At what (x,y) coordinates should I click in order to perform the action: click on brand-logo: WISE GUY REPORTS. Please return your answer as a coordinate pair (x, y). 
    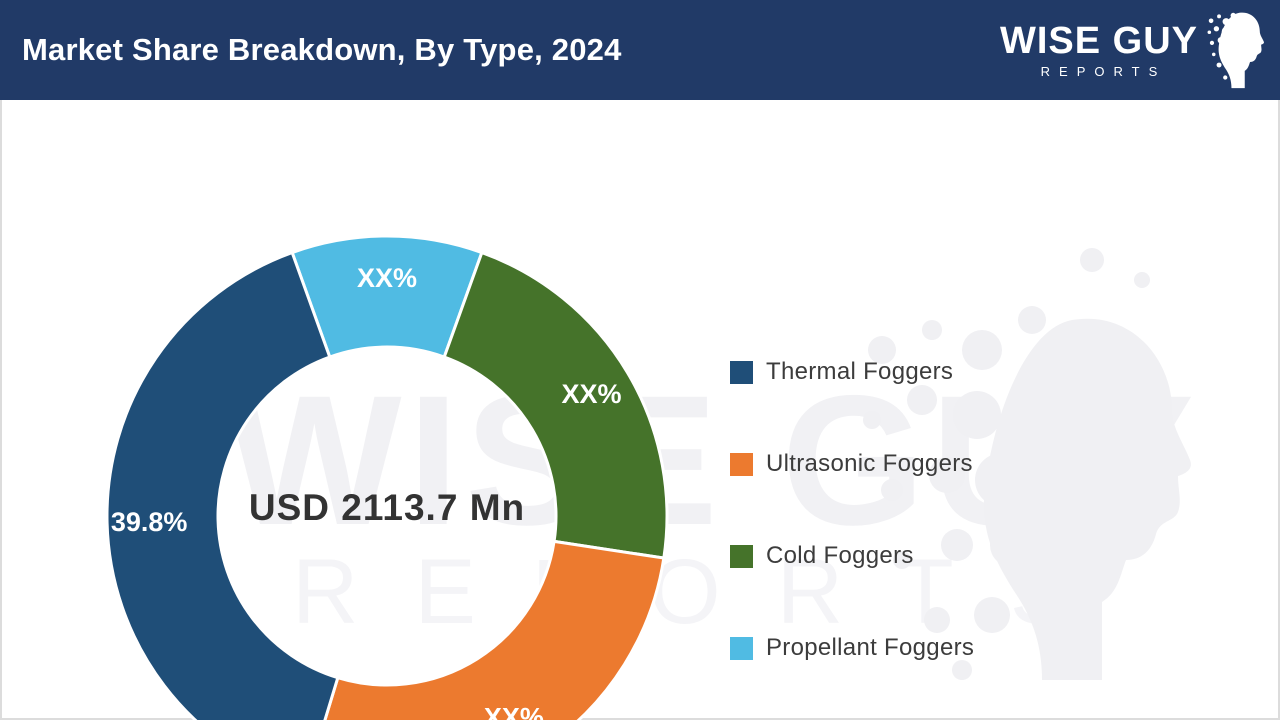
    Looking at the image, I should click on (1140, 50).